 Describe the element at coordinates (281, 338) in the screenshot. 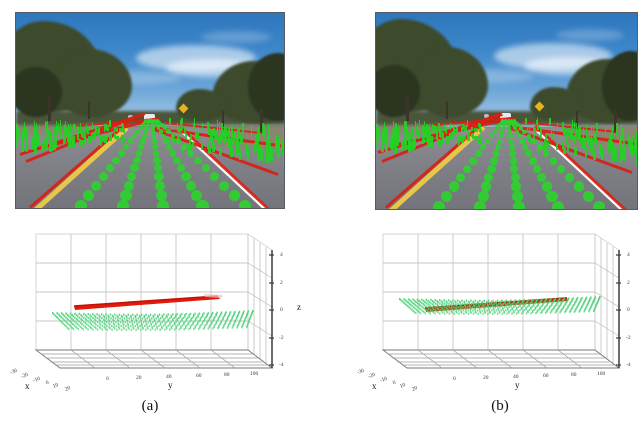

I see `z-tick-m2: -2` at that location.